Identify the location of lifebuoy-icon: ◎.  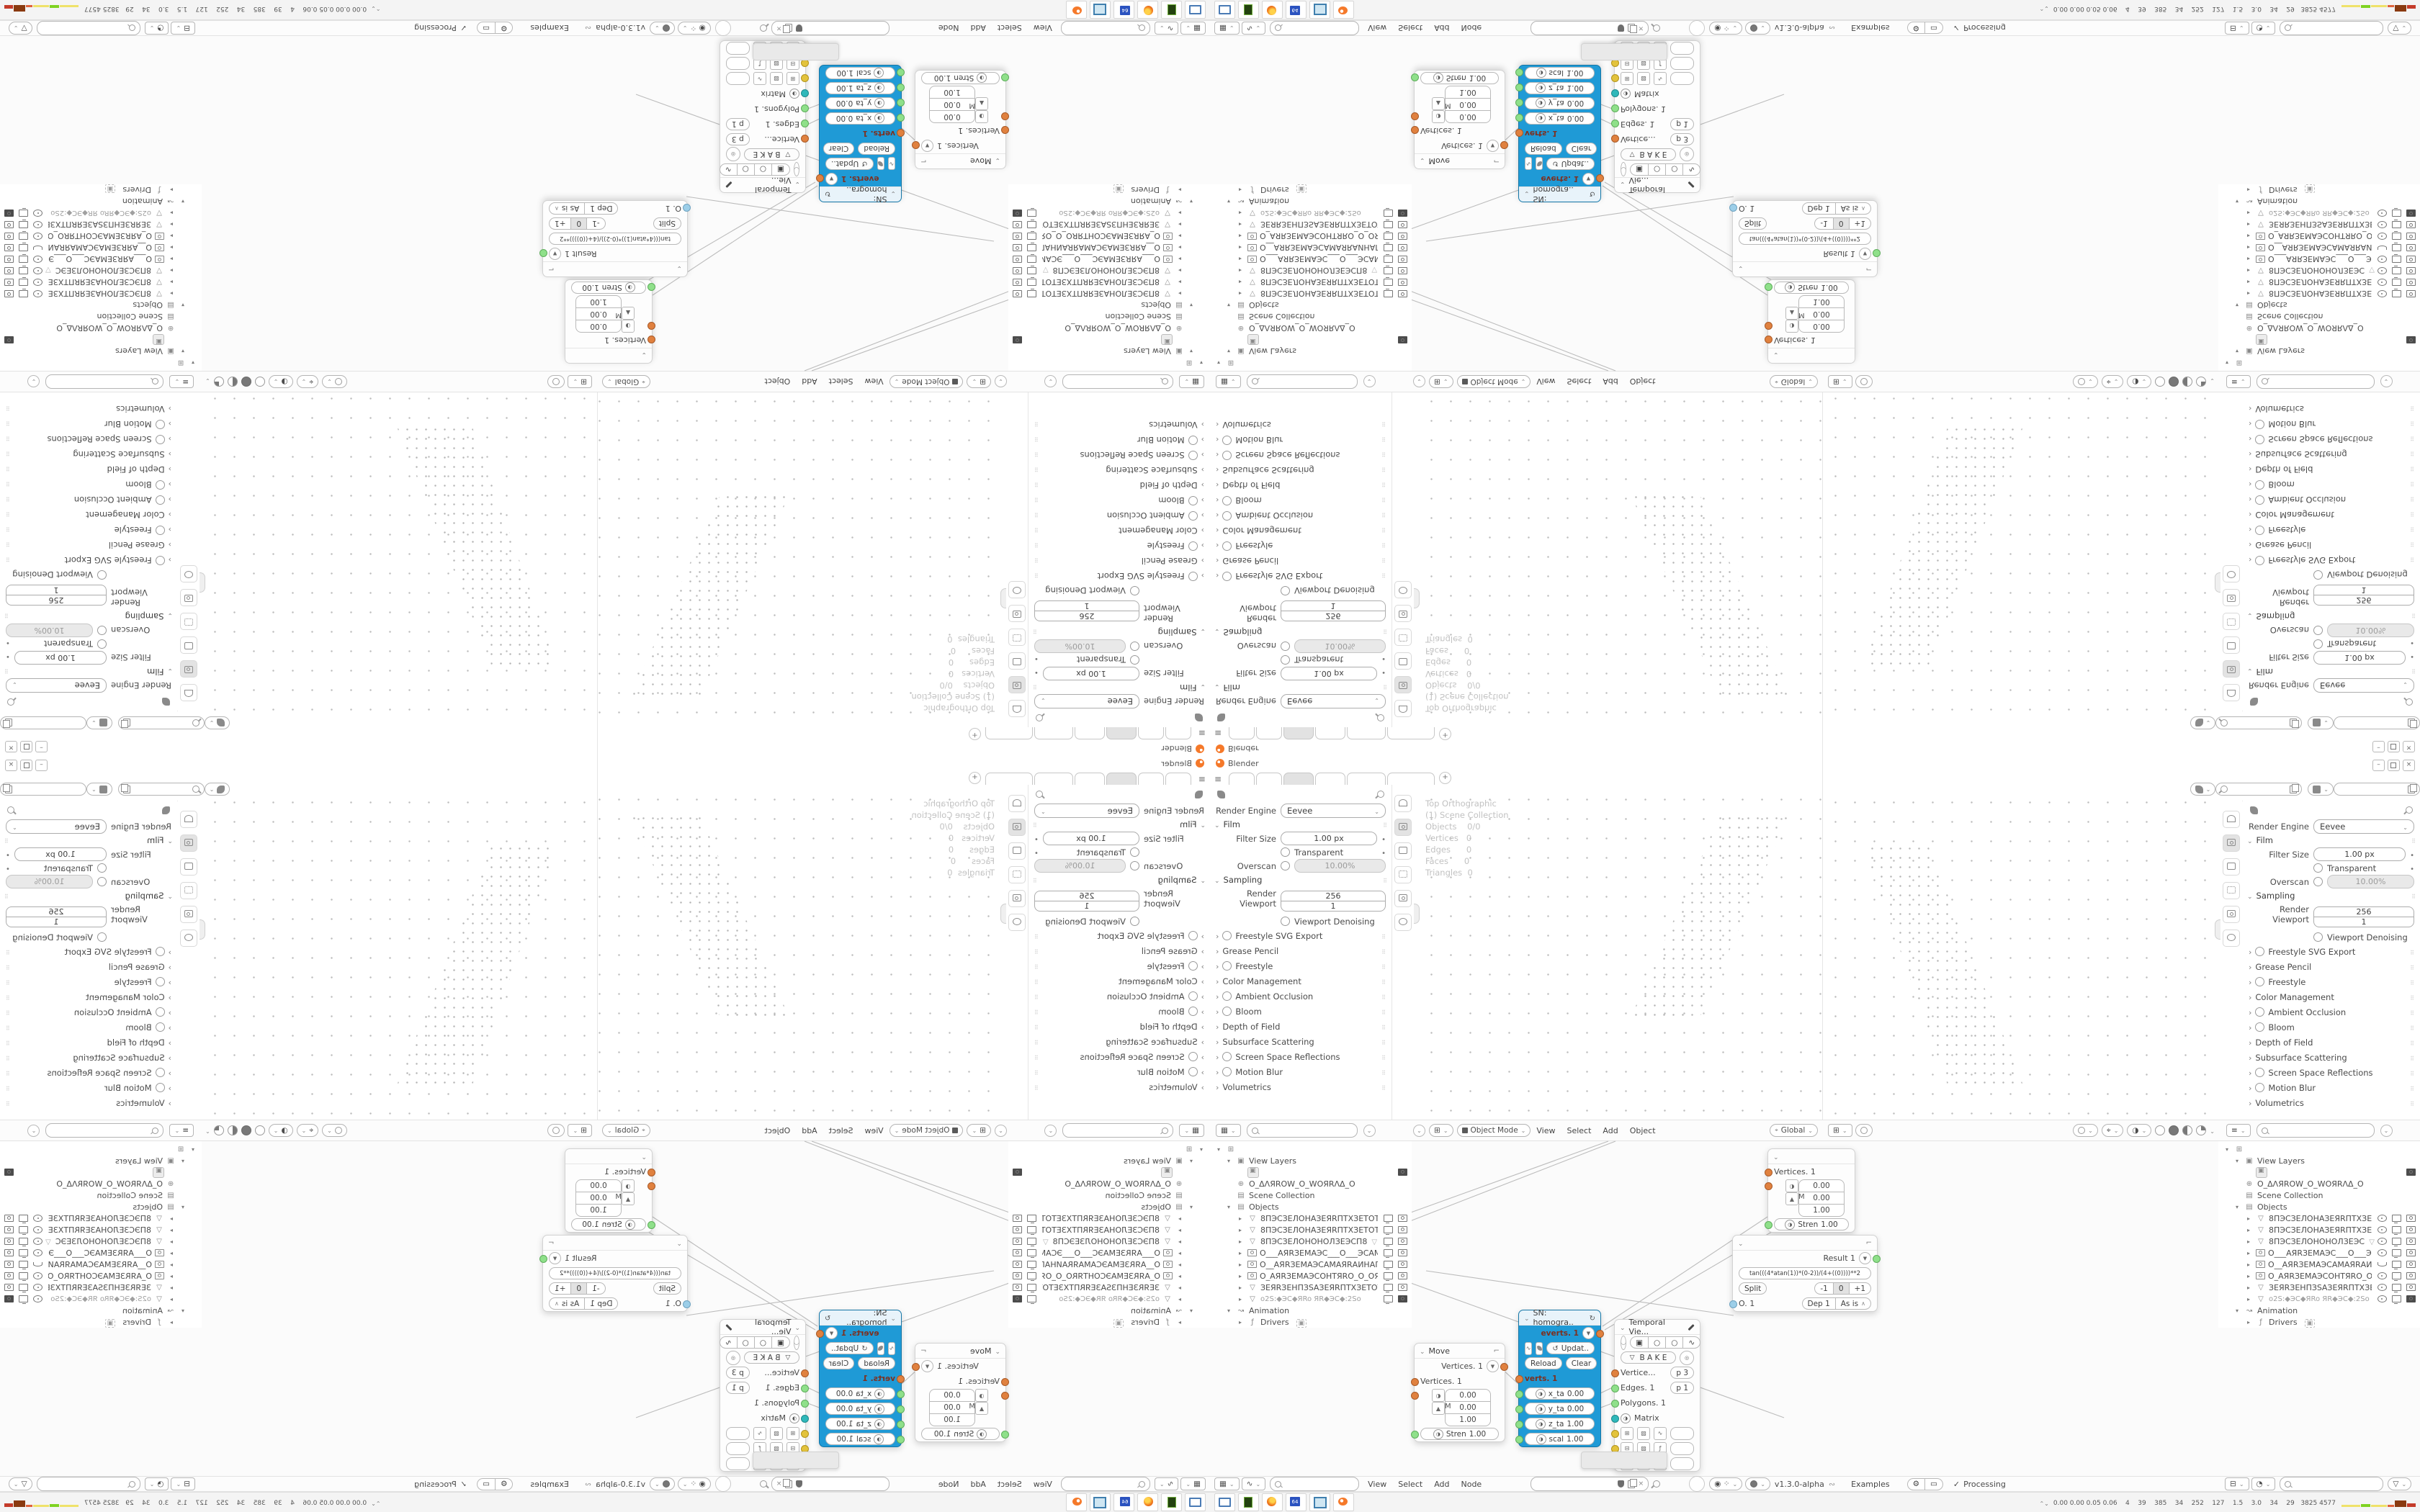
(733, 1357).